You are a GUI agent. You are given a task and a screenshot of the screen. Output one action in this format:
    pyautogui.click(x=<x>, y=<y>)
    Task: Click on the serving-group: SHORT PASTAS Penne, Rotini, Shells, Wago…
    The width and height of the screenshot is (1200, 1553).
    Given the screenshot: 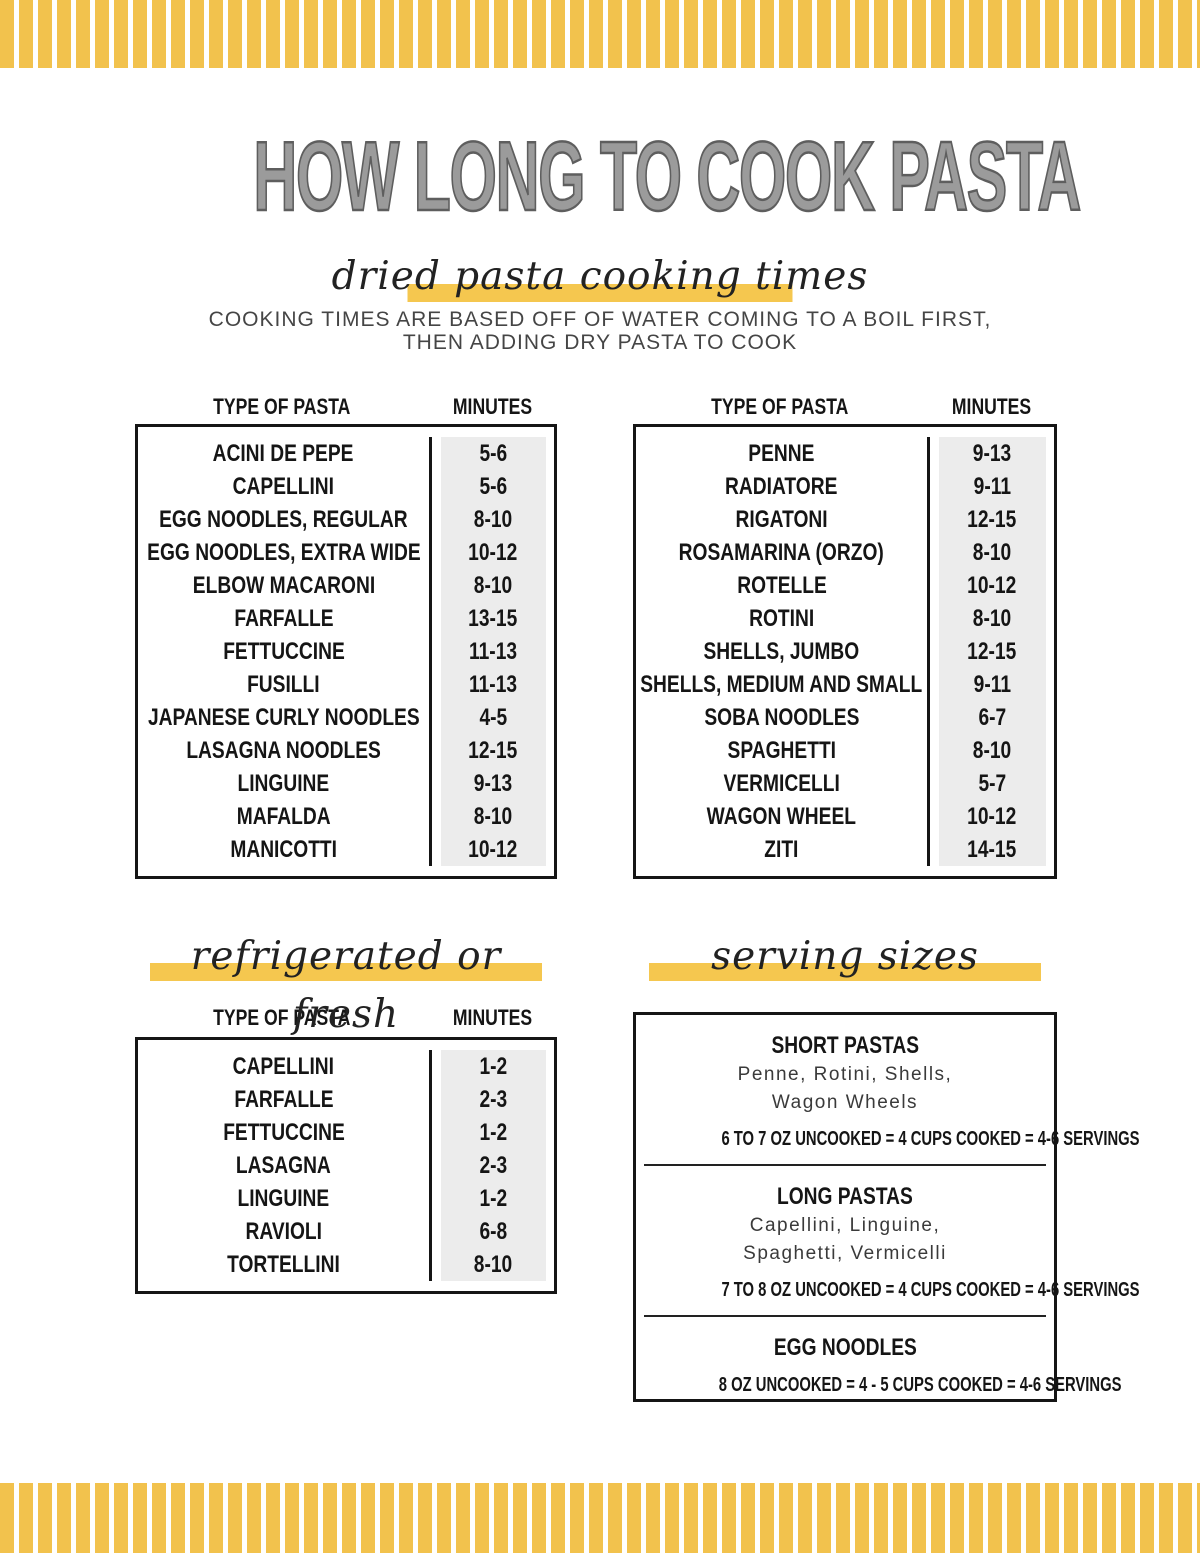 What is the action you would take?
    pyautogui.click(x=891, y=1089)
    